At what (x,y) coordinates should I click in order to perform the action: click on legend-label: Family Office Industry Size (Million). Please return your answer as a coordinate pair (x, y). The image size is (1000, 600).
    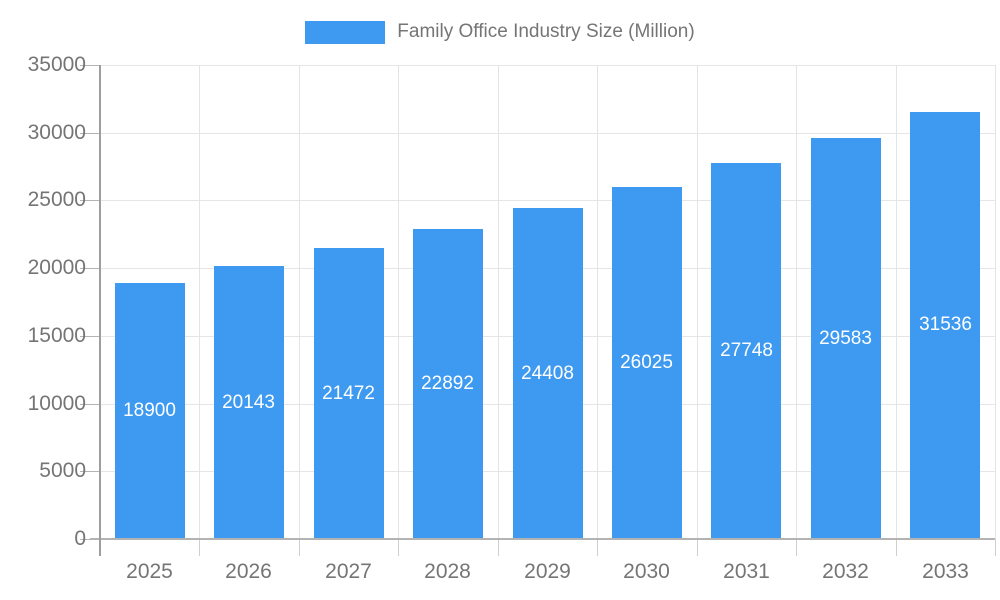
    Looking at the image, I should click on (546, 31).